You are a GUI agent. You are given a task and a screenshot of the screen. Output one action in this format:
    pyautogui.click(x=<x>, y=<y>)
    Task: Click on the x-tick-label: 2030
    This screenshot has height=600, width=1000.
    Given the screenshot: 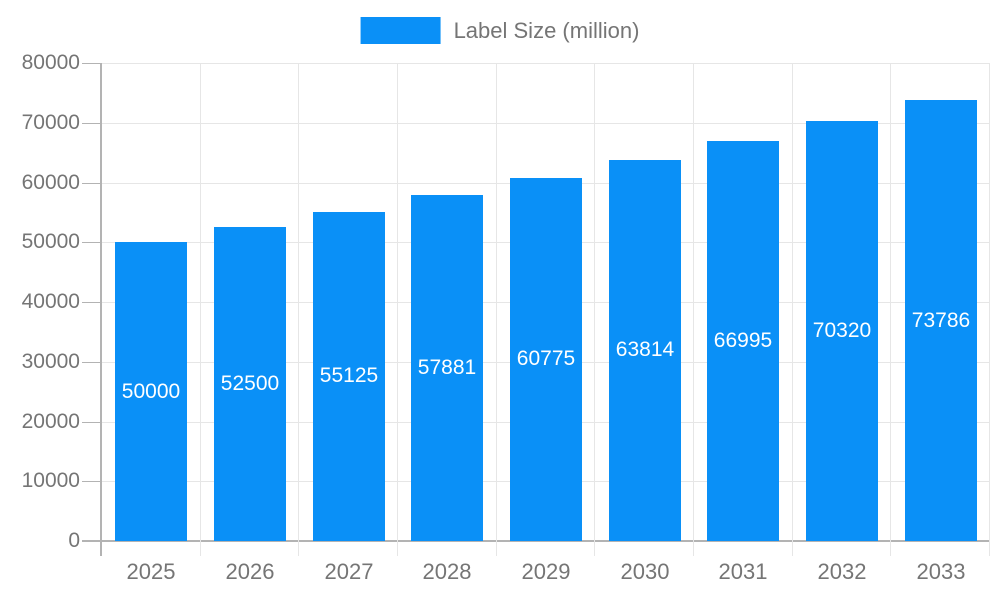 What is the action you would take?
    pyautogui.click(x=645, y=571)
    